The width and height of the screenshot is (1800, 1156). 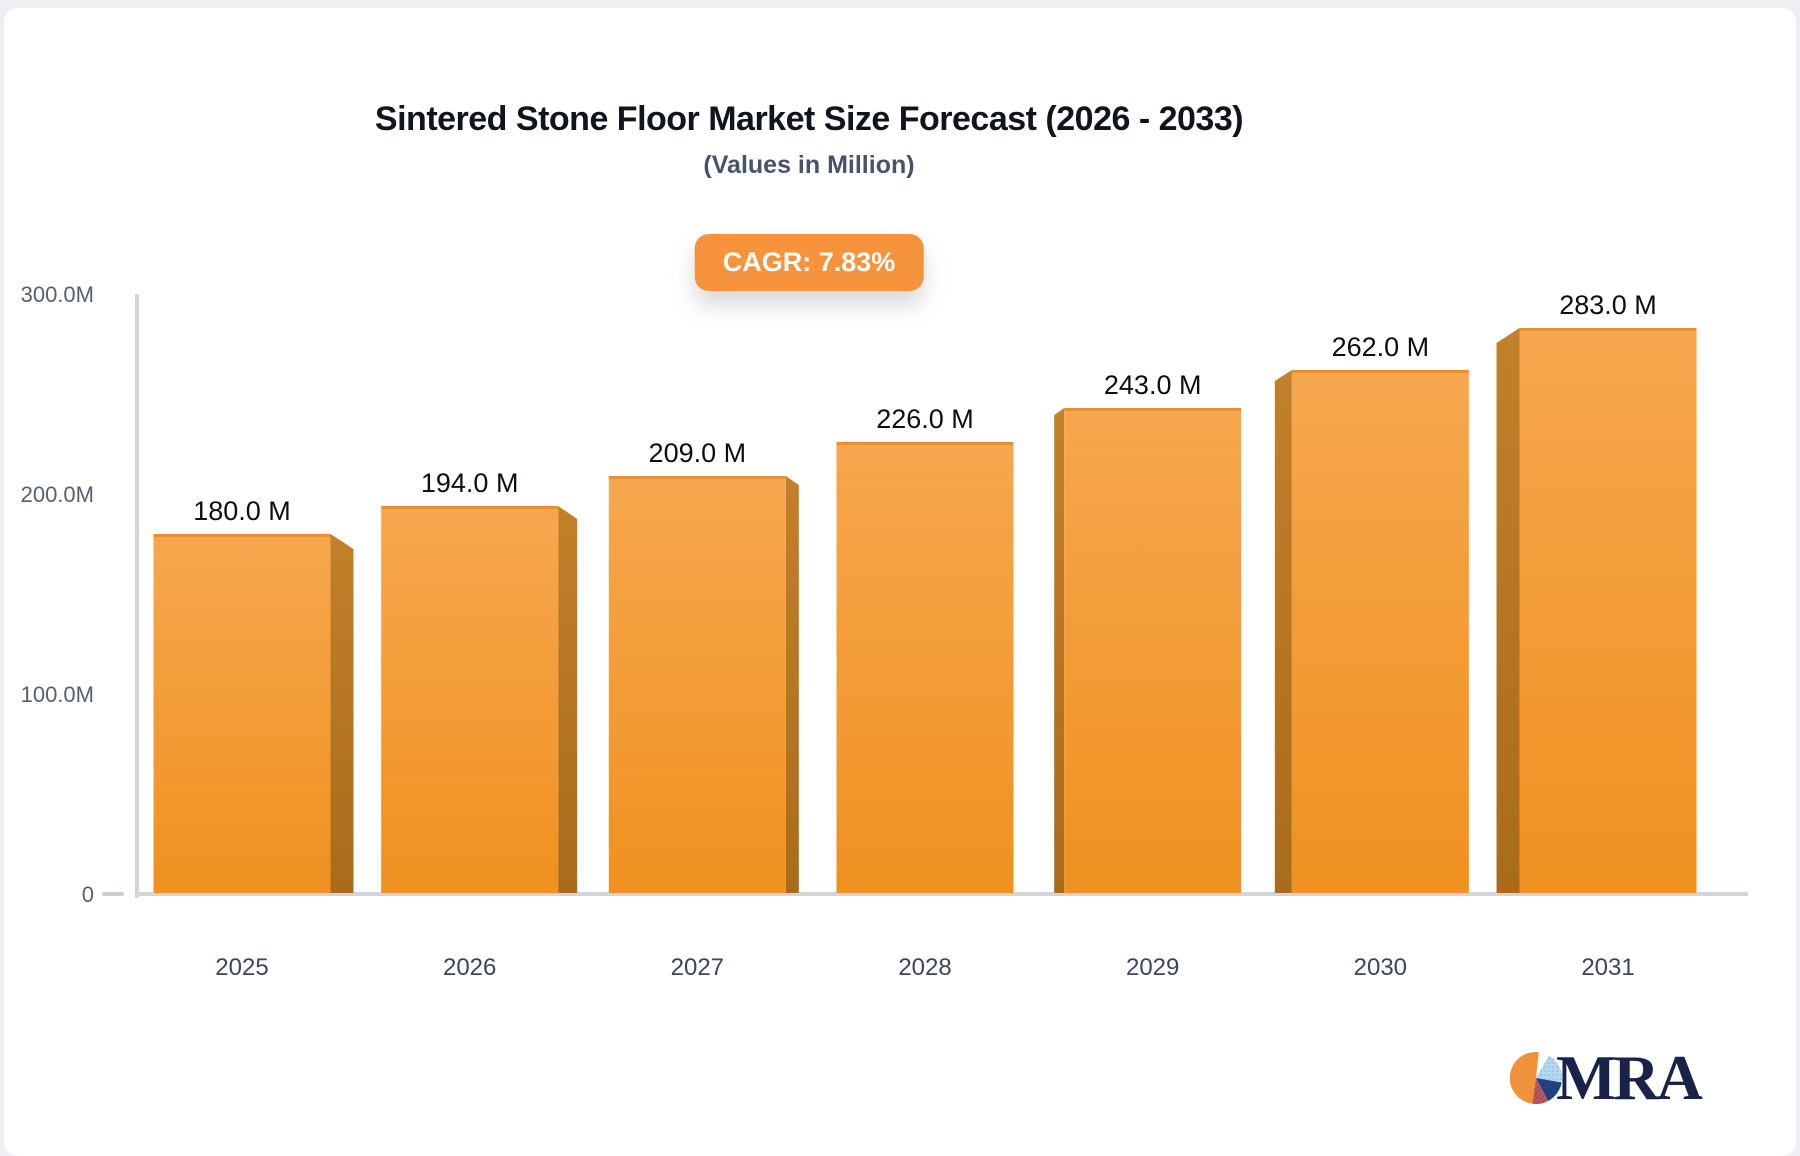 What do you see at coordinates (1608, 305) in the screenshot?
I see `bar-value-label: 283.0 M` at bounding box center [1608, 305].